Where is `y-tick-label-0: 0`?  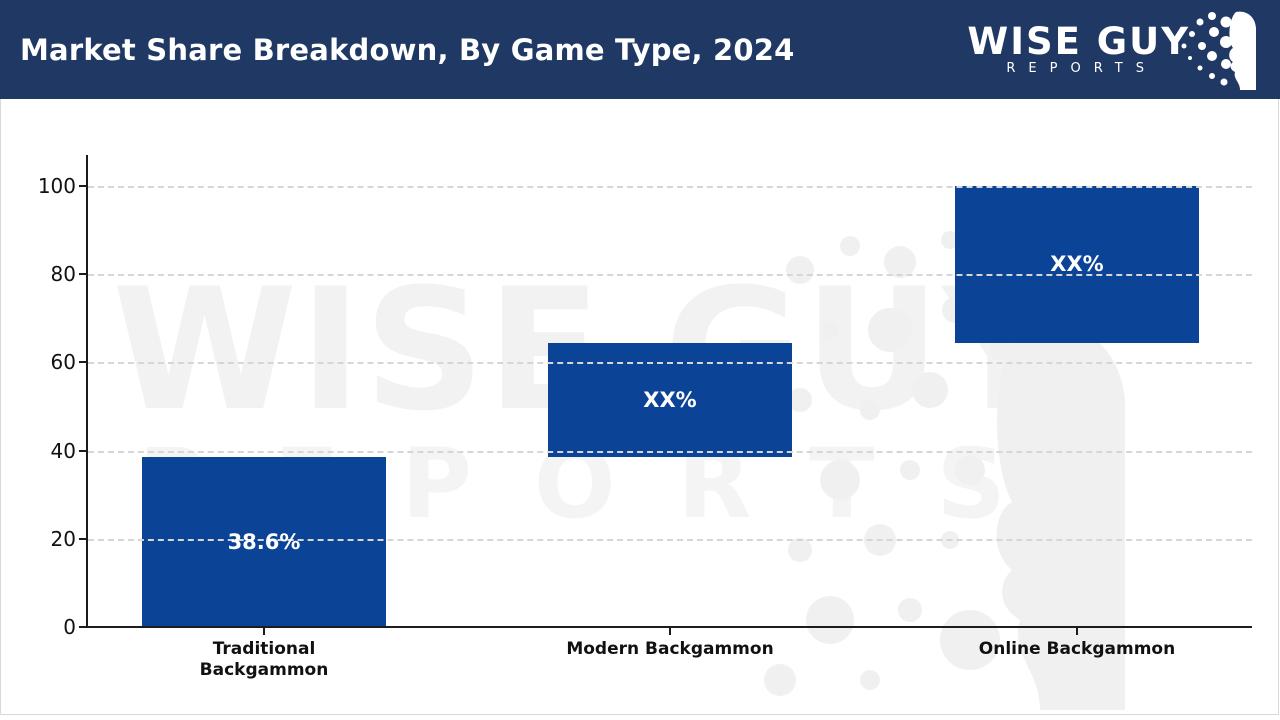 y-tick-label-0: 0 is located at coordinates (69, 627).